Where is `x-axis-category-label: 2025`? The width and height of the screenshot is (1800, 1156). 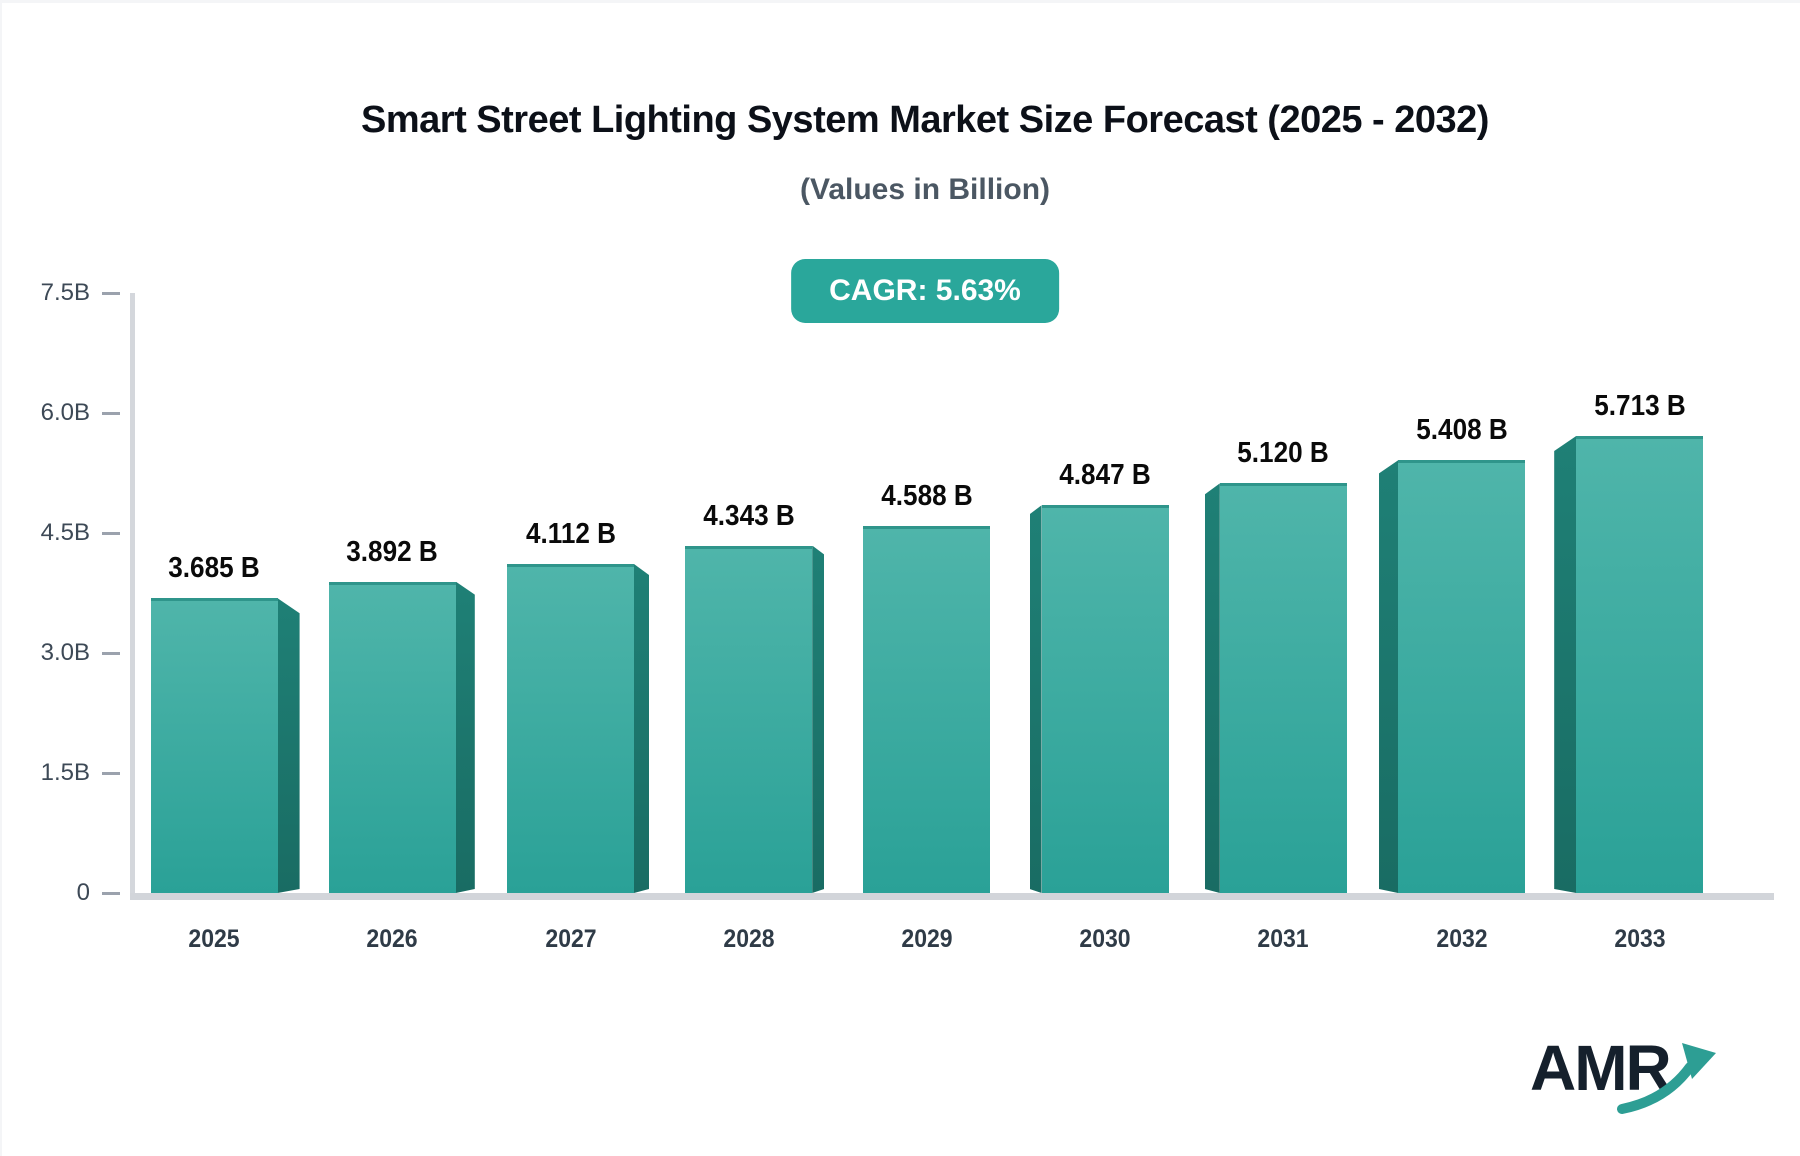 x-axis-category-label: 2025 is located at coordinates (214, 939).